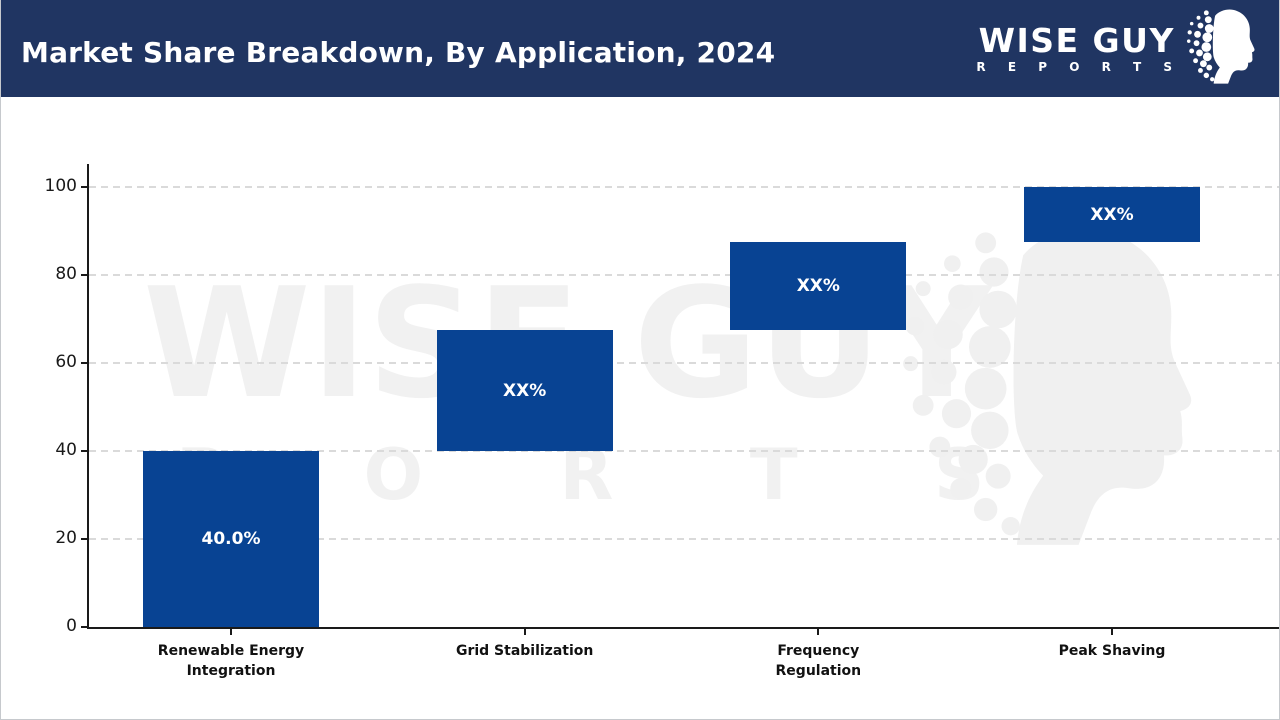  Describe the element at coordinates (1078, 67) in the screenshot. I see `brand-subtext: R E P O R T S` at that location.